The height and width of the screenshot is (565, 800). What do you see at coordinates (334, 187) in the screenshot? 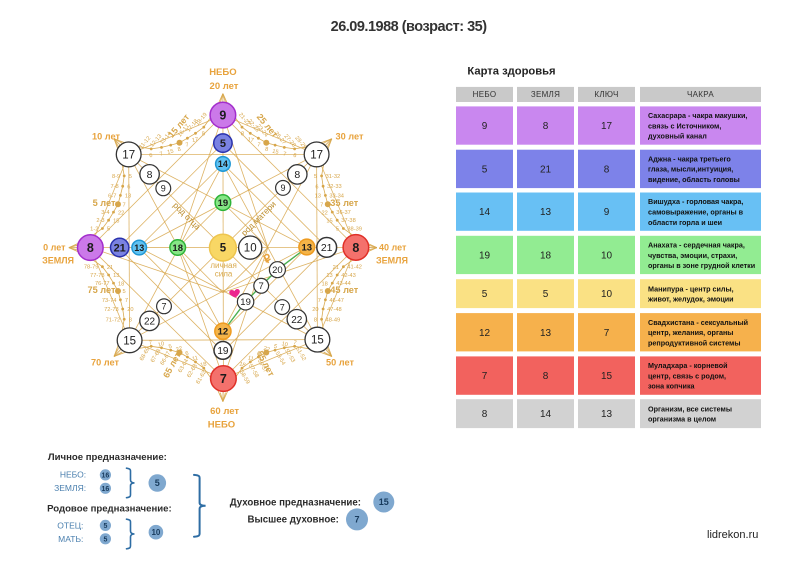
I see `svg-text: 32-33` at bounding box center [334, 187].